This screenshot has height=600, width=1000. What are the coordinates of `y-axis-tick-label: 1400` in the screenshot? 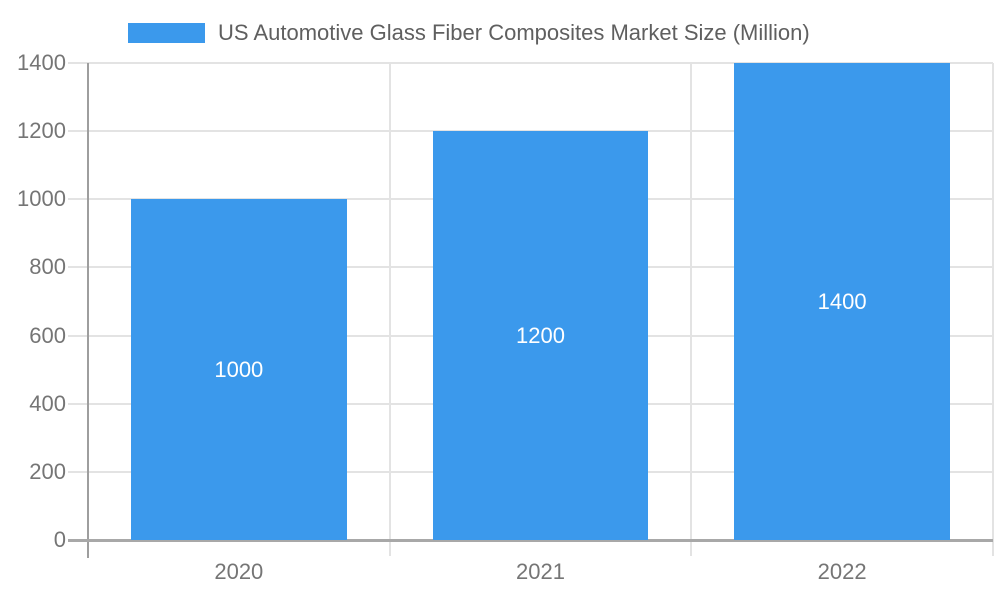 It's located at (41, 62).